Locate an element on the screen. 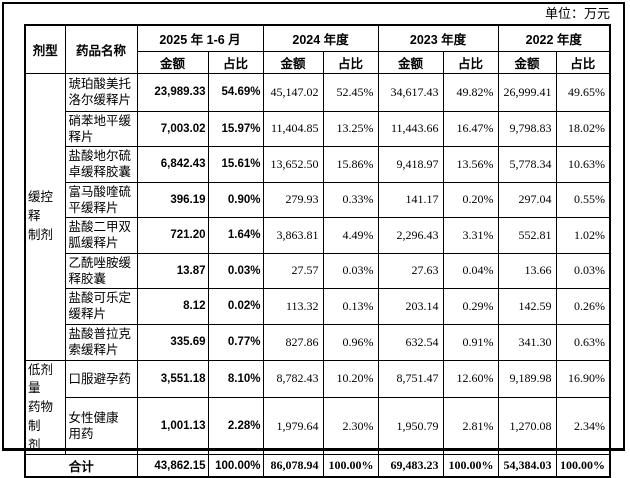  header-ratio-2024: 占比 is located at coordinates (350, 62).